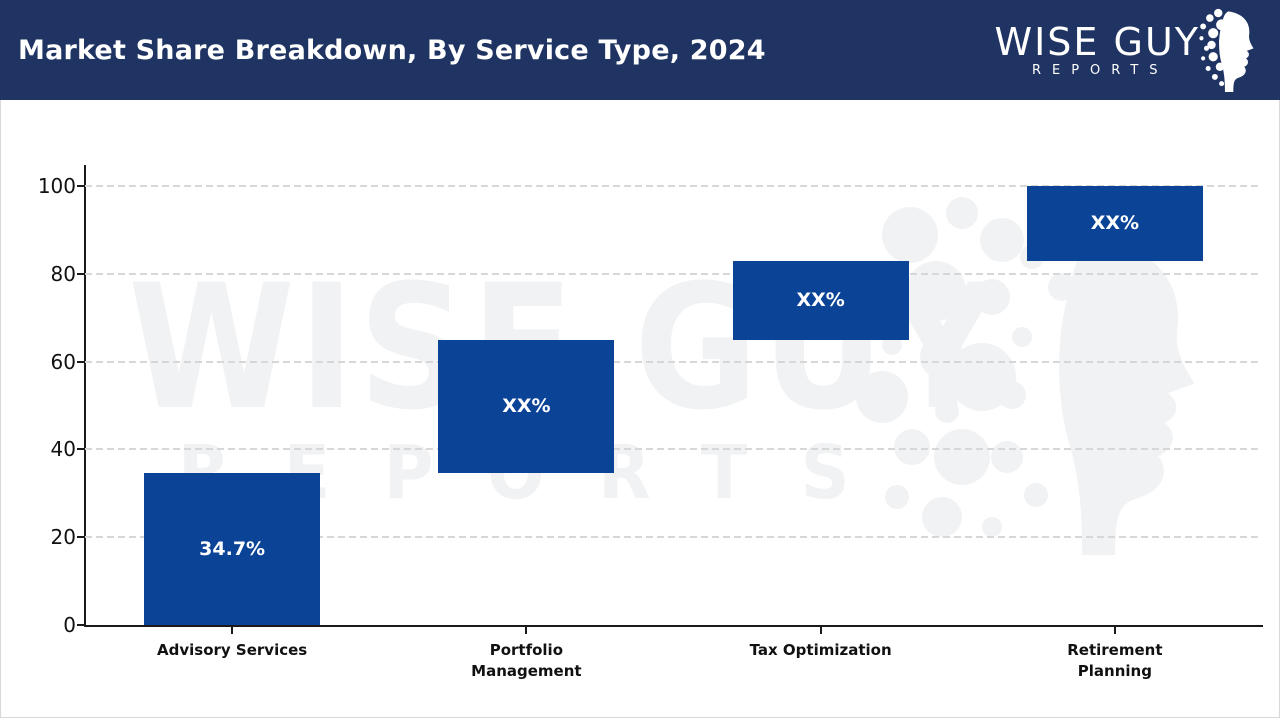 The width and height of the screenshot is (1280, 720). I want to click on y-axis-tick-label: 20, so click(63, 537).